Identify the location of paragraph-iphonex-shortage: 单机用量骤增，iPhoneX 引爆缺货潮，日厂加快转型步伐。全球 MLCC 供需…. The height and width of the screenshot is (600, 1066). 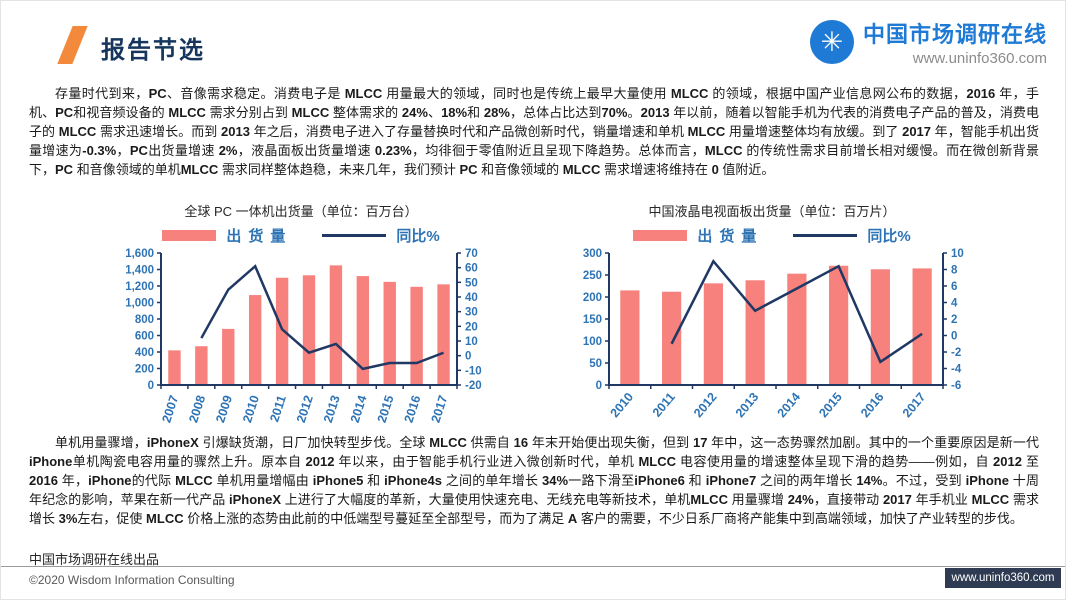
(534, 480).